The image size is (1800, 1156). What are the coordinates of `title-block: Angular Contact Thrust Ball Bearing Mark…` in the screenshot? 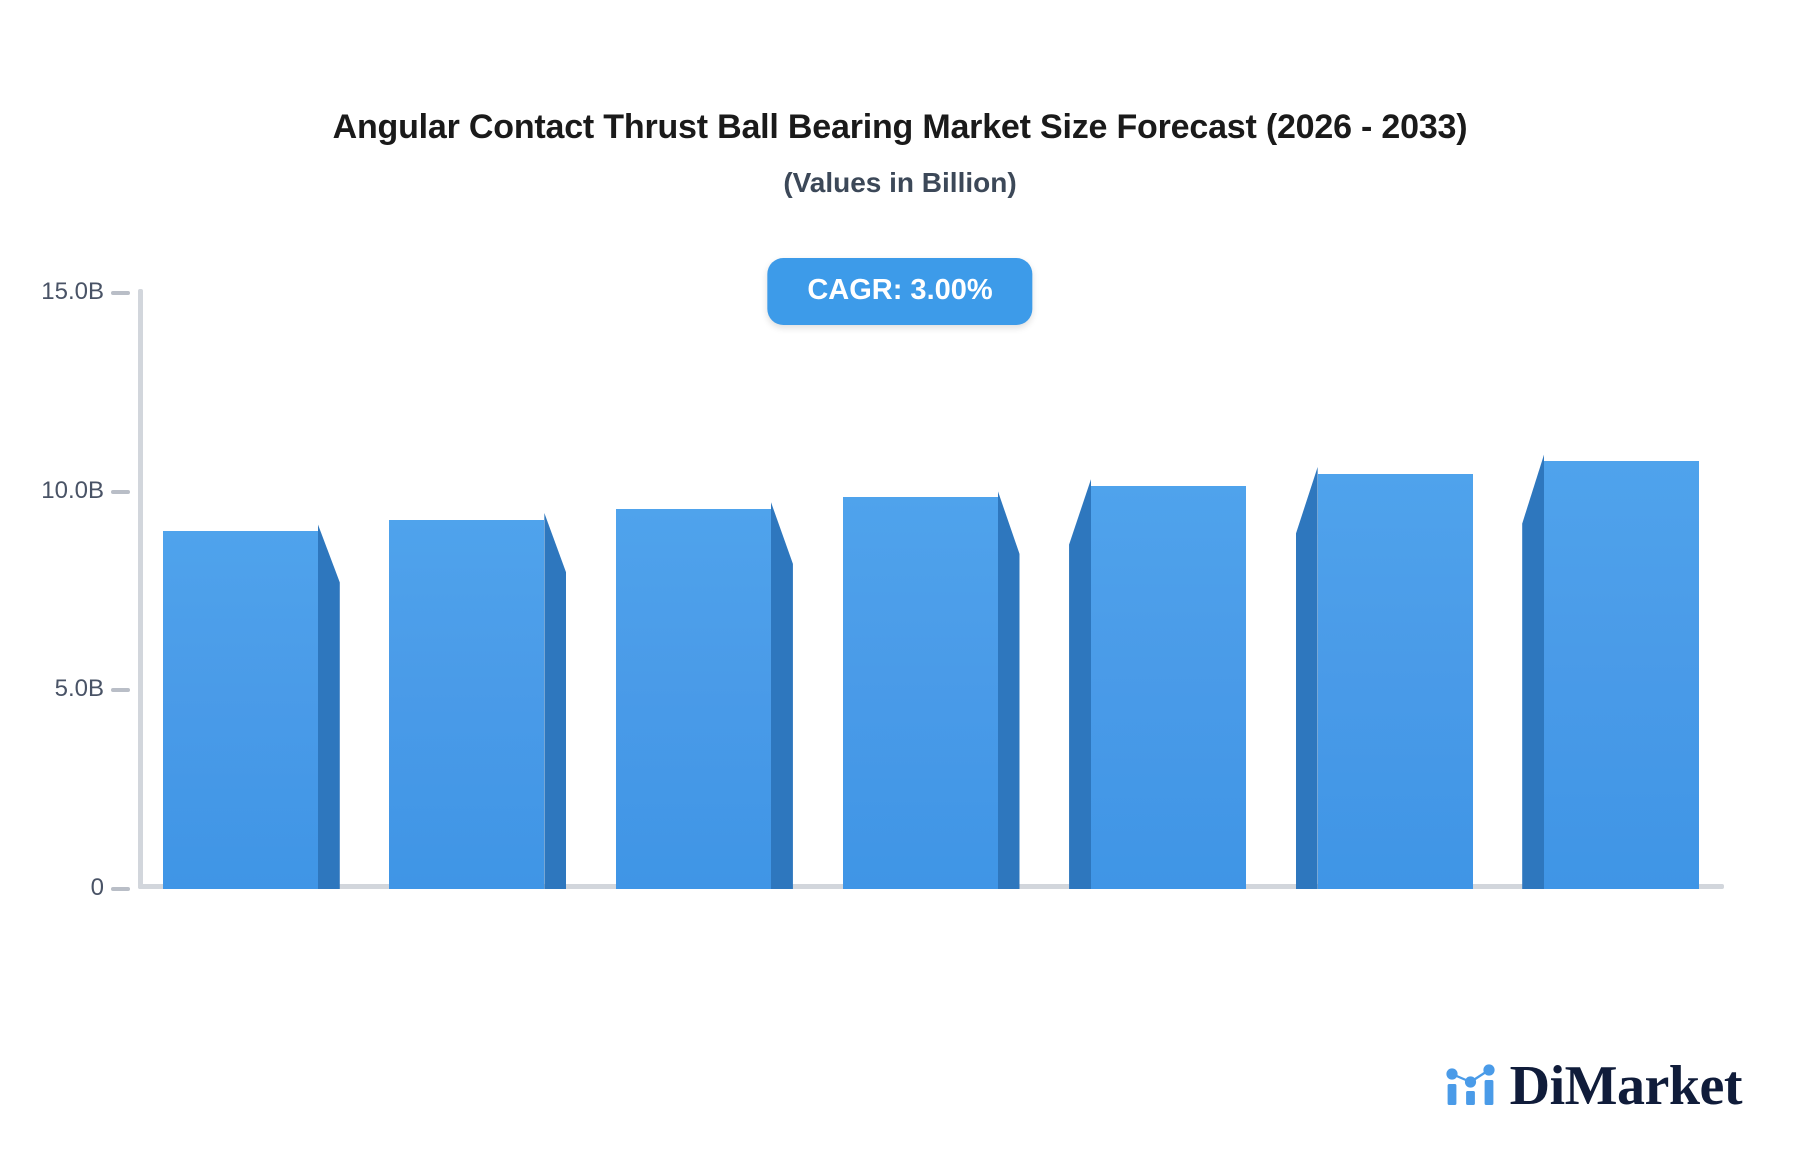 It's located at (900, 153).